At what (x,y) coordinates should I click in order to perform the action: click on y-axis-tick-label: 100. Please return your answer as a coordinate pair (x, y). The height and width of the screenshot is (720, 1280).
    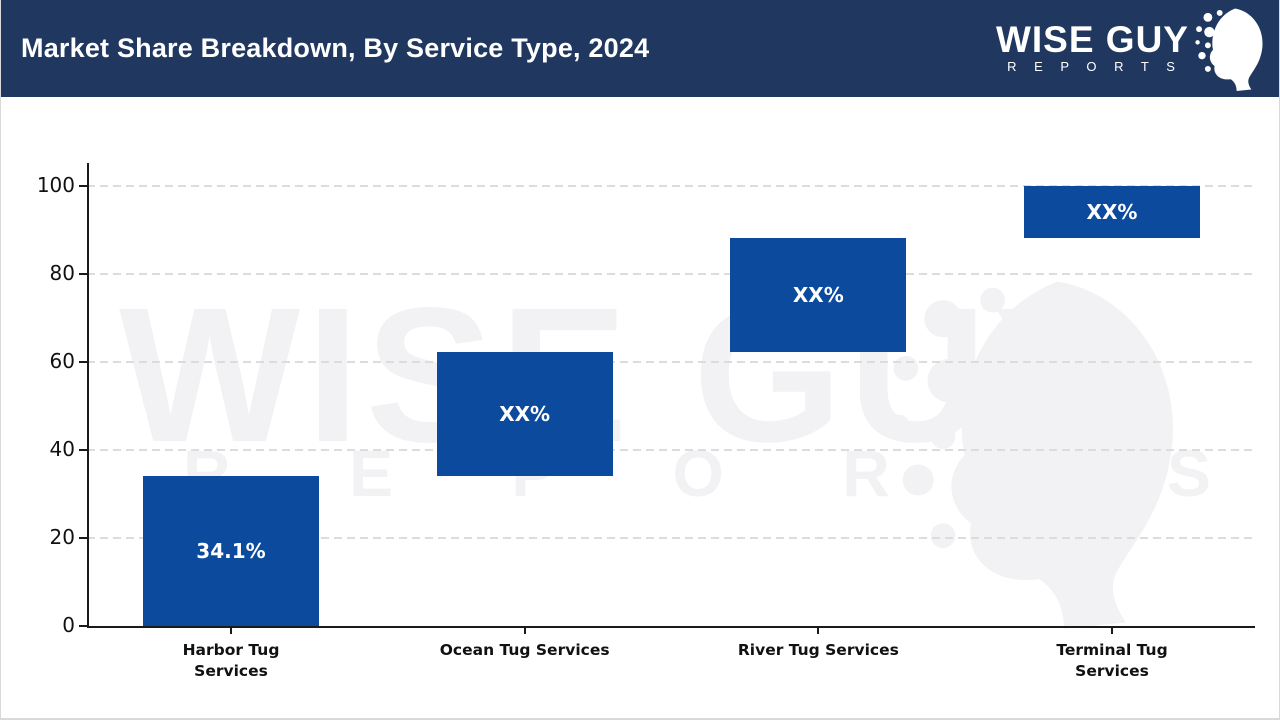
    Looking at the image, I should click on (55, 185).